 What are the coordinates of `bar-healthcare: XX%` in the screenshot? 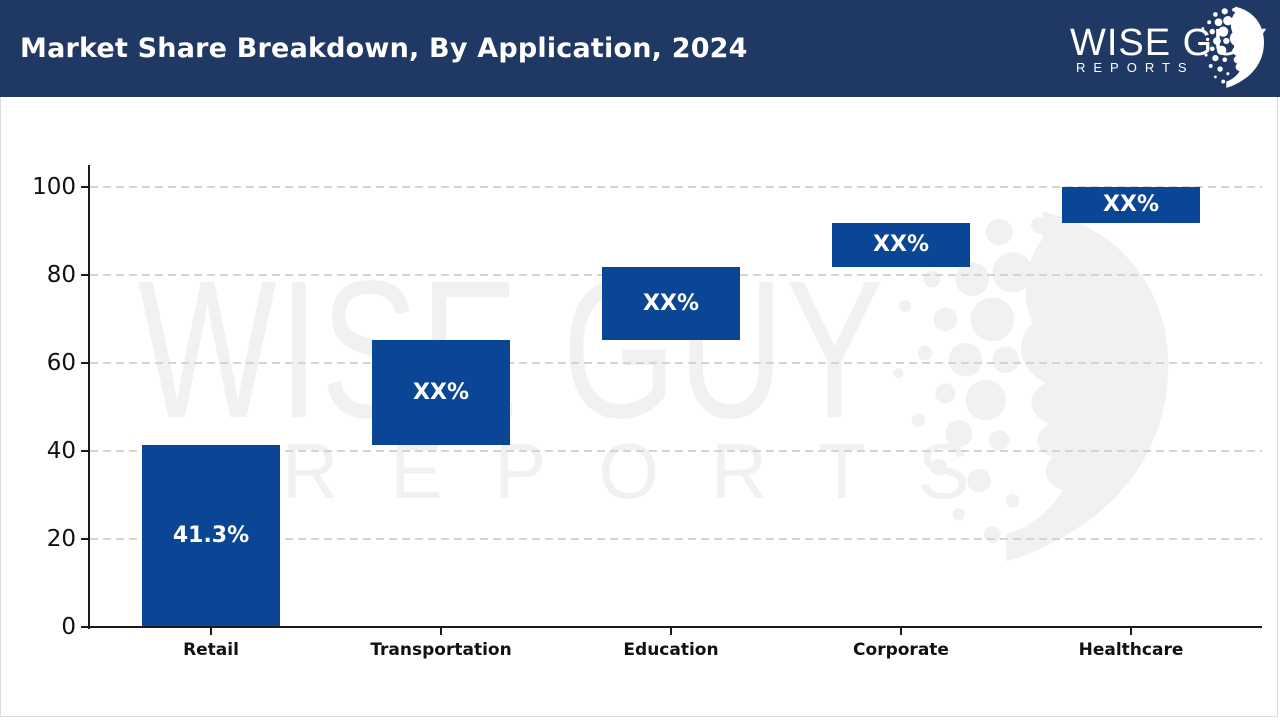 It's located at (1131, 205).